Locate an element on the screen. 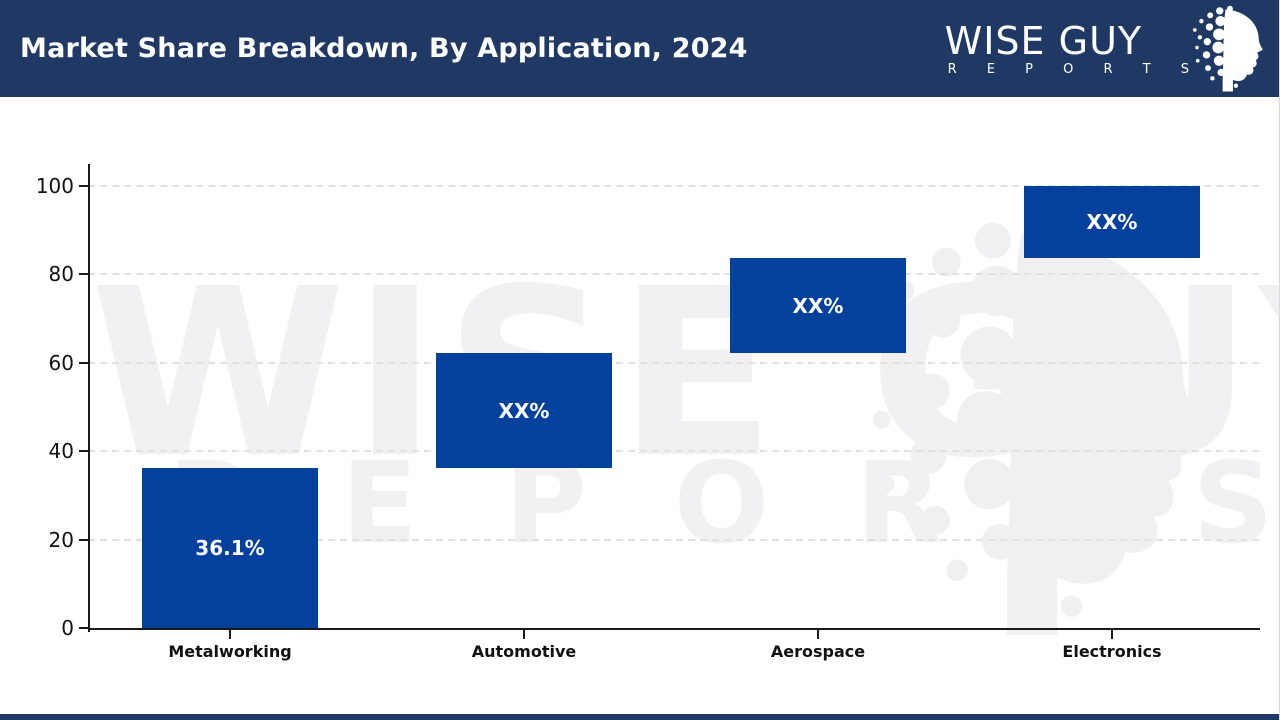 The width and height of the screenshot is (1280, 720). y-tick-label: 40 is located at coordinates (61, 451).